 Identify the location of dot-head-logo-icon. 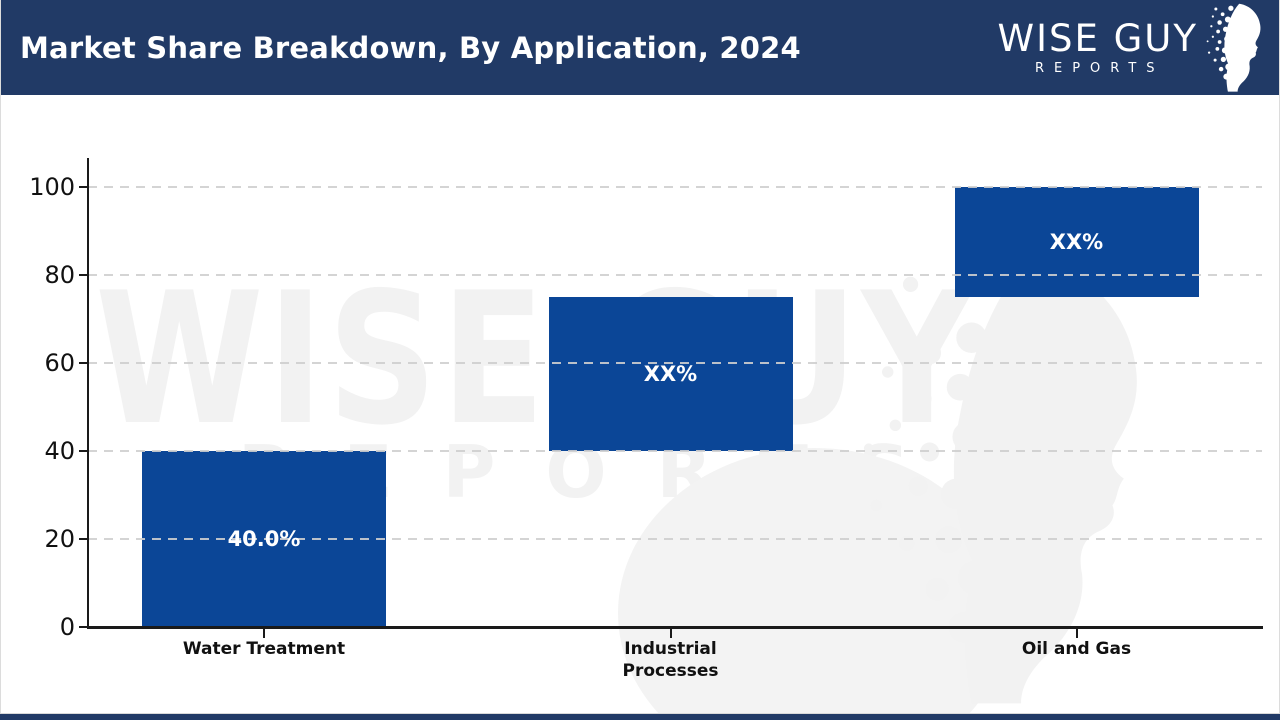
(1226, 48).